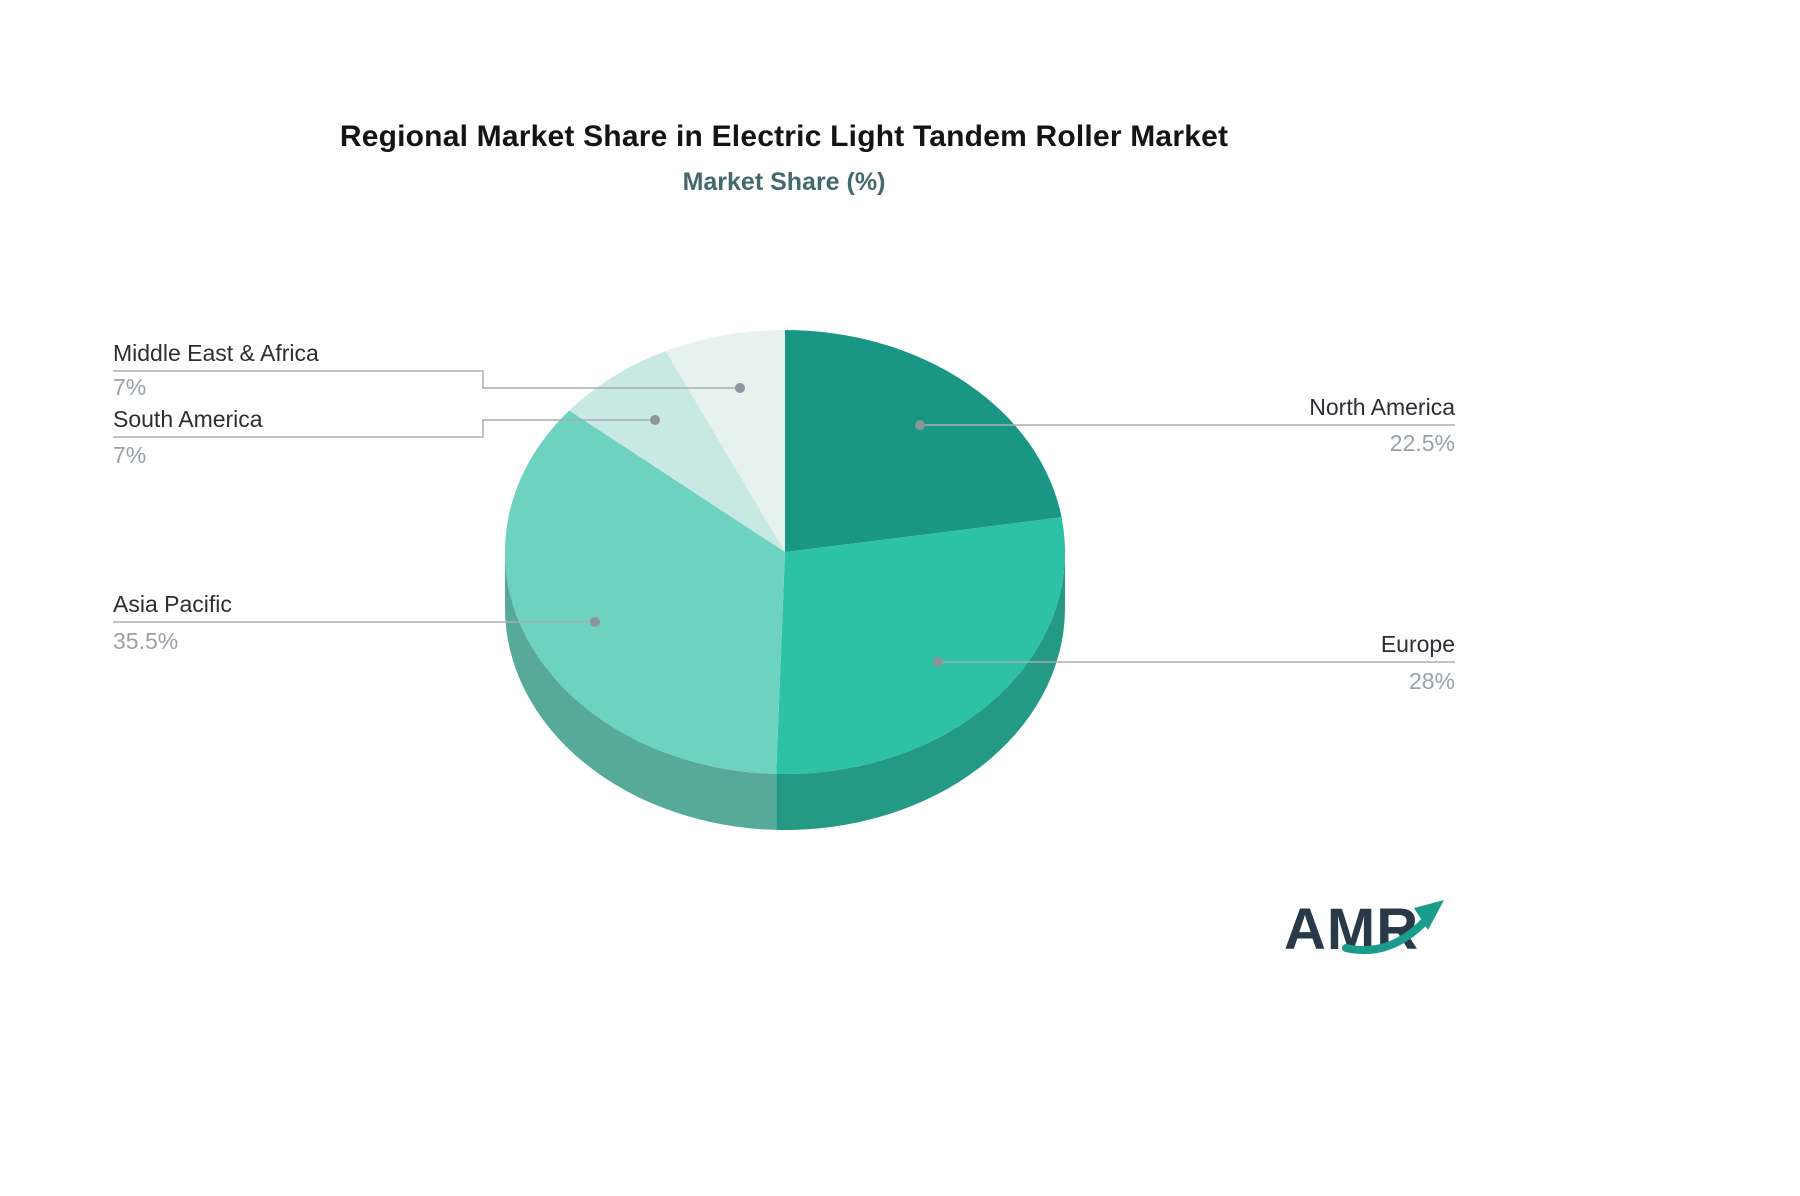  I want to click on label-asia-pacific: Asia Pacific, so click(172, 604).